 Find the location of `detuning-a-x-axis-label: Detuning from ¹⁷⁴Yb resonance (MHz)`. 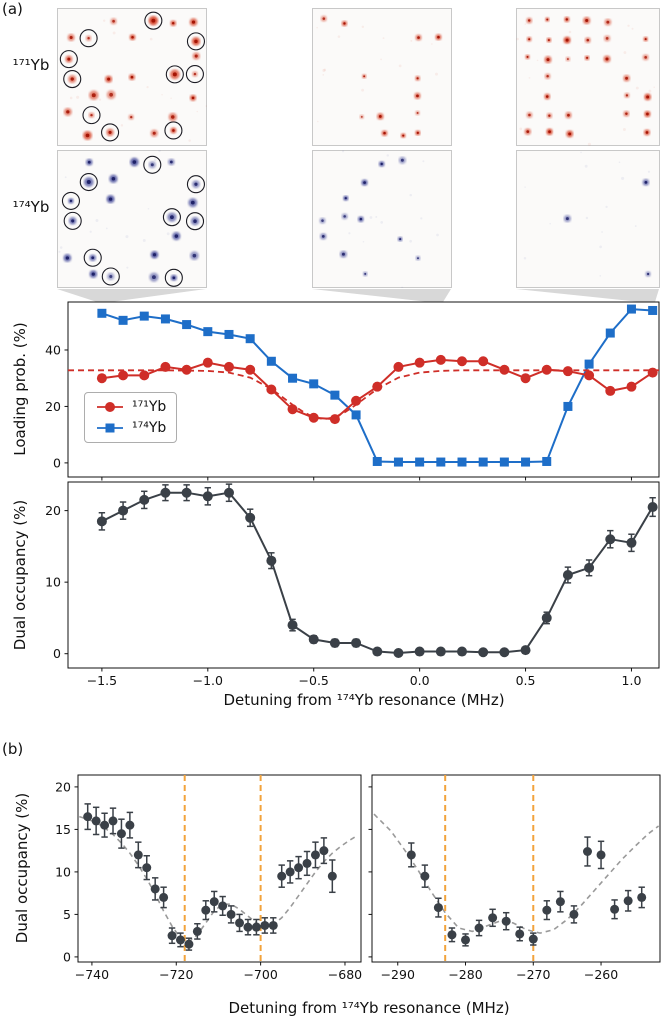

detuning-a-x-axis-label: Detuning from ¹⁷⁴Yb resonance (MHz) is located at coordinates (364, 700).